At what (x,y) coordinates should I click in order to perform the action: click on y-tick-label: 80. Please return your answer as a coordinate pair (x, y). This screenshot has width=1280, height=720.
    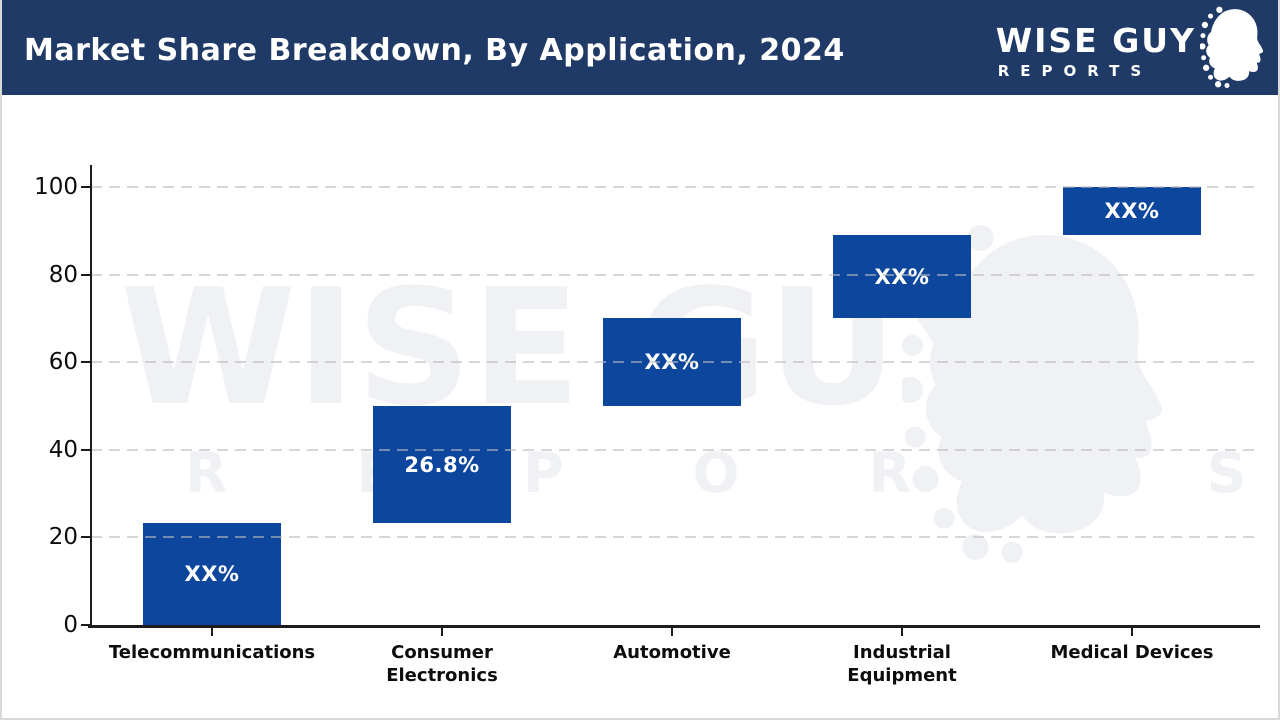
    Looking at the image, I should click on (63, 274).